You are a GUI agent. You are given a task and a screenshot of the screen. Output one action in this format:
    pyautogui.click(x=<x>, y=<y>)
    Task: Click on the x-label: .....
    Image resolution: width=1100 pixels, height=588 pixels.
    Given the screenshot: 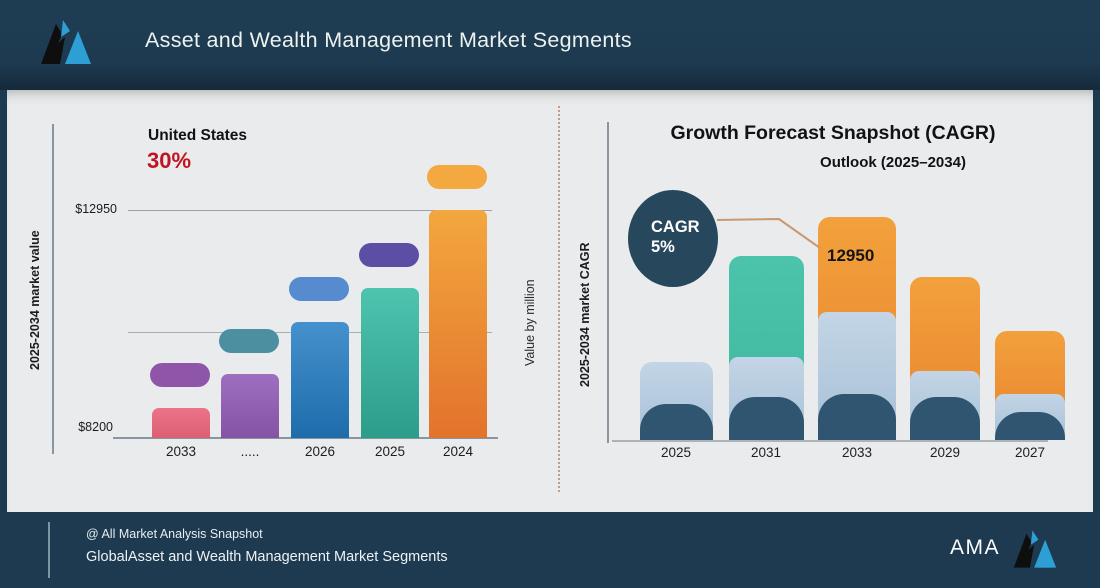 What is the action you would take?
    pyautogui.click(x=250, y=451)
    